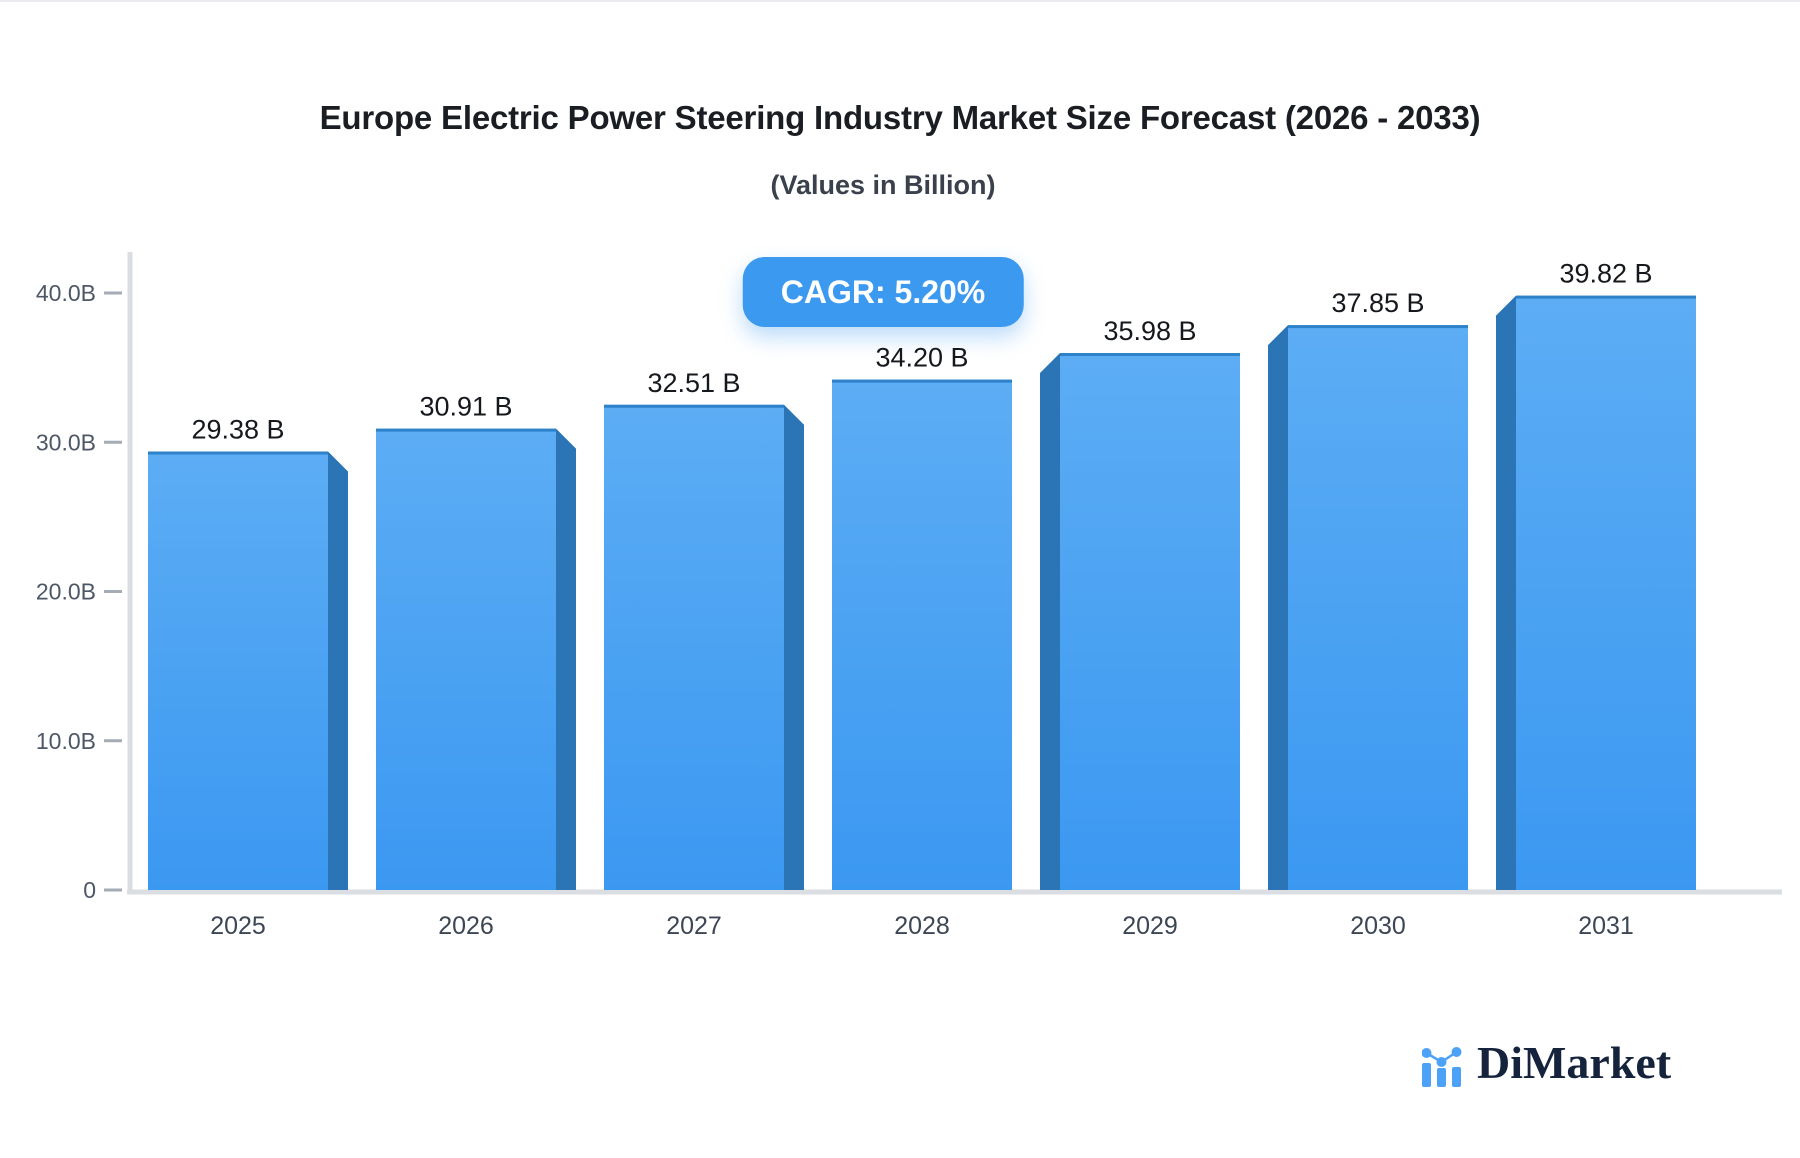 The image size is (1800, 1158). Describe the element at coordinates (1377, 303) in the screenshot. I see `bar-value-label: 37.85 B` at that location.